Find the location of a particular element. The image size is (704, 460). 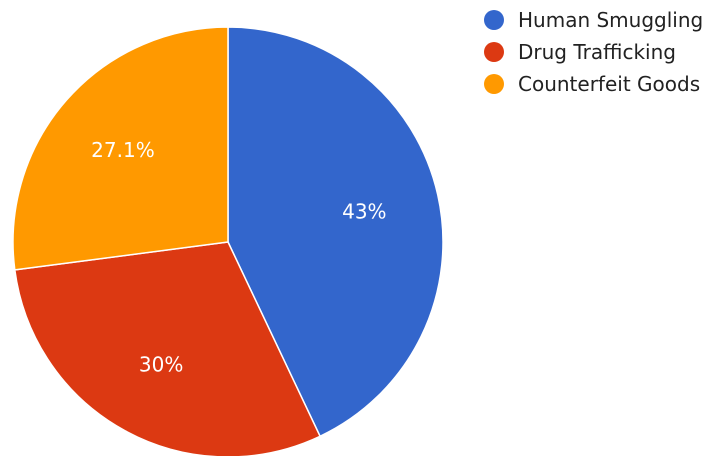

legend-item-drug-trafficking: Drug Trafficking is located at coordinates (593, 52).